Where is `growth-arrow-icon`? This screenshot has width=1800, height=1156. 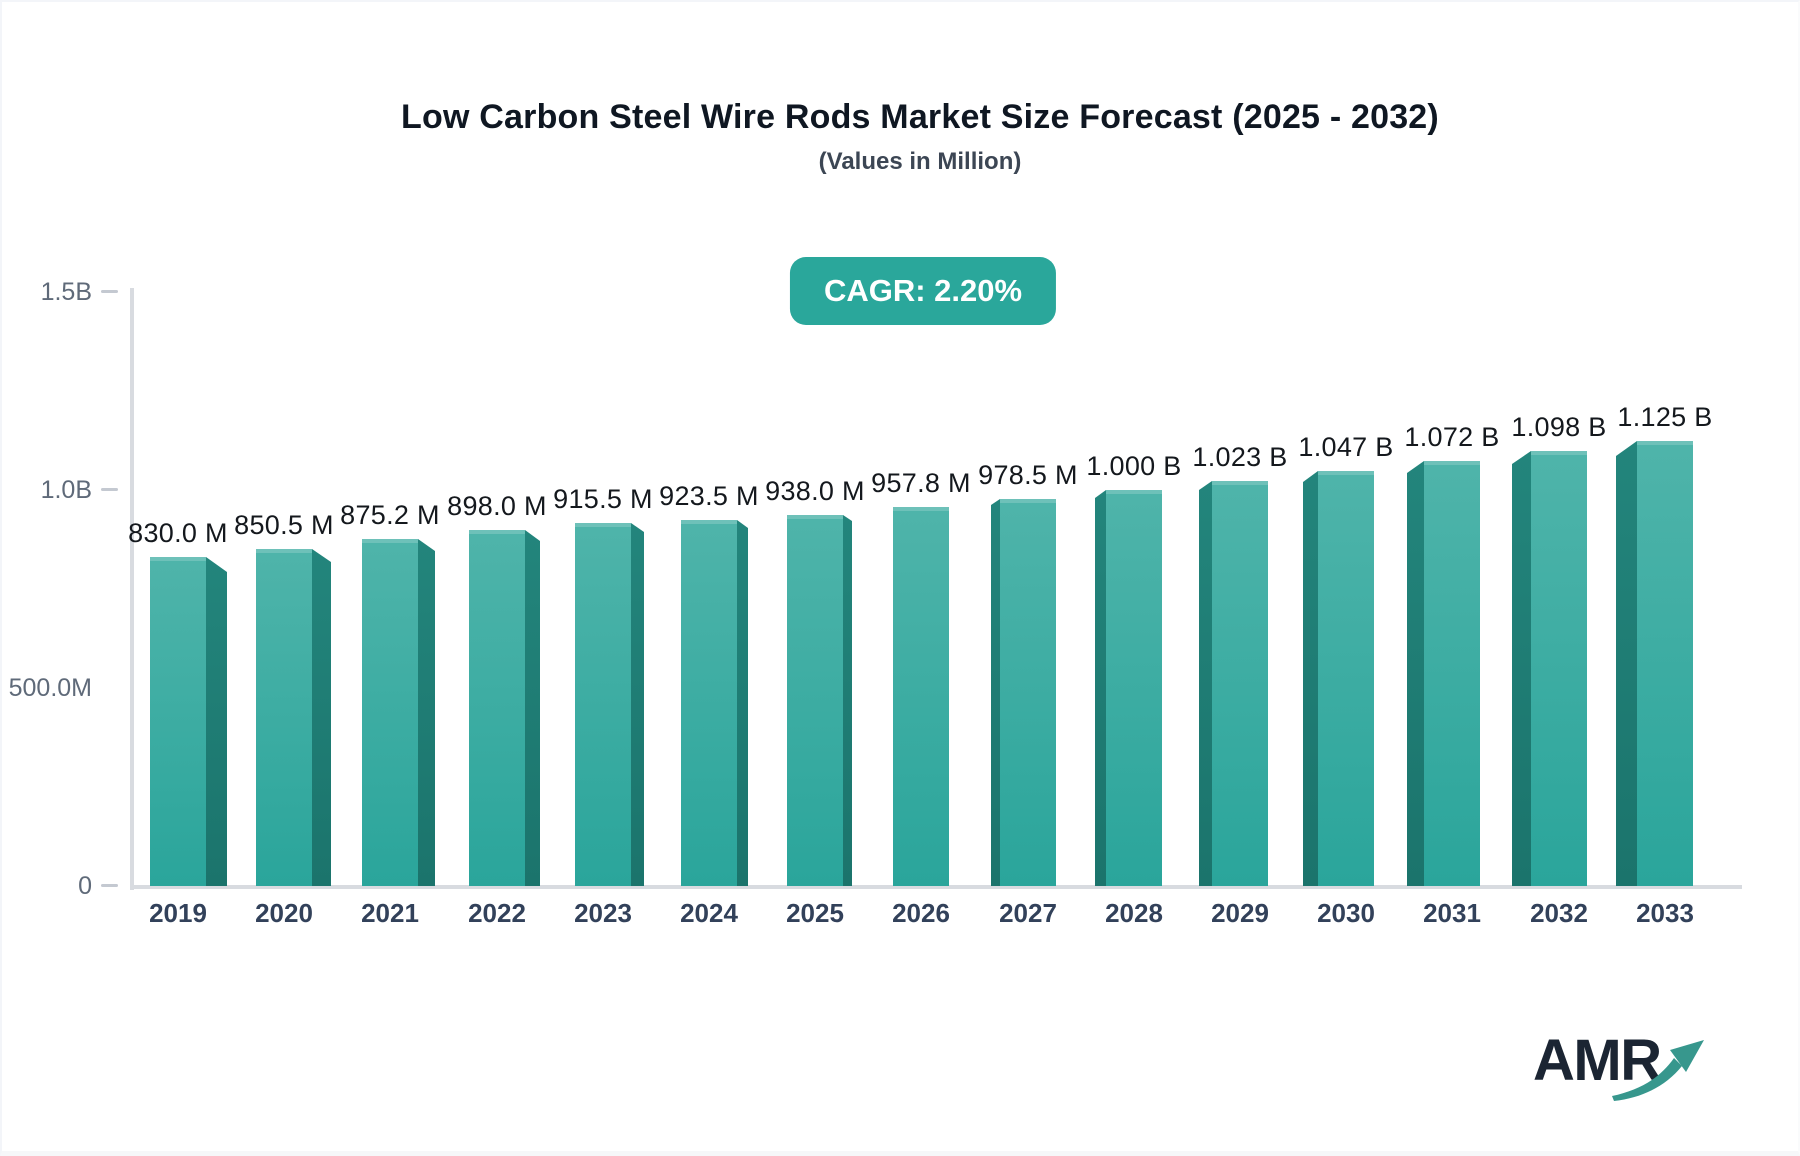 growth-arrow-icon is located at coordinates (1658, 1070).